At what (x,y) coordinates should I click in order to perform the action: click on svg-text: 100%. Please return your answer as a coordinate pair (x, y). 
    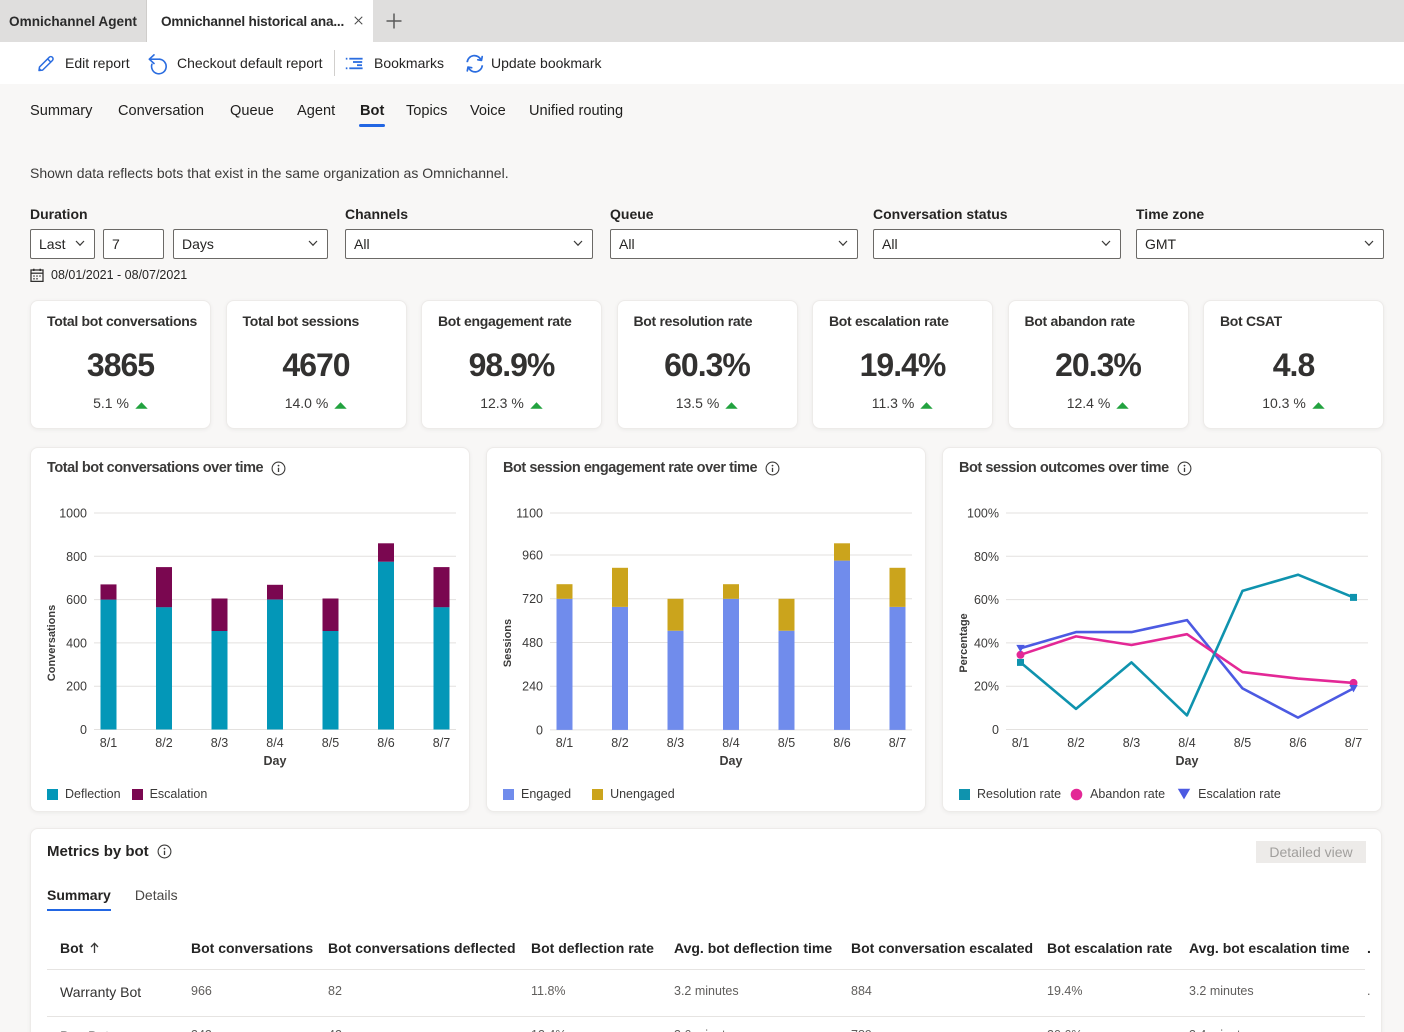
    Looking at the image, I should click on (983, 514).